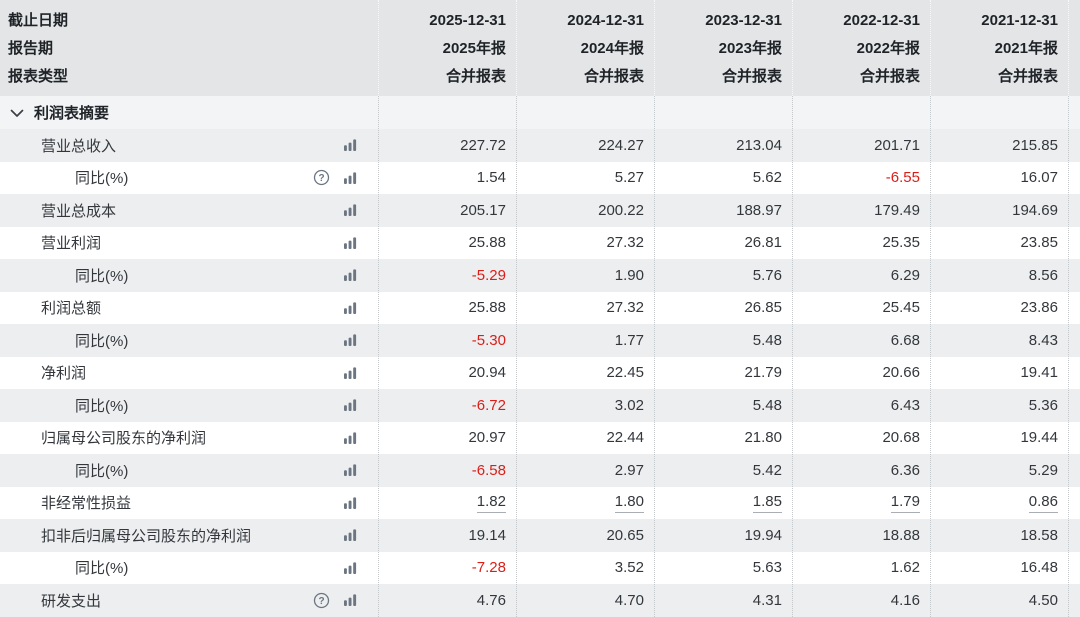  I want to click on row-label: 非经常性损益, so click(86, 504).